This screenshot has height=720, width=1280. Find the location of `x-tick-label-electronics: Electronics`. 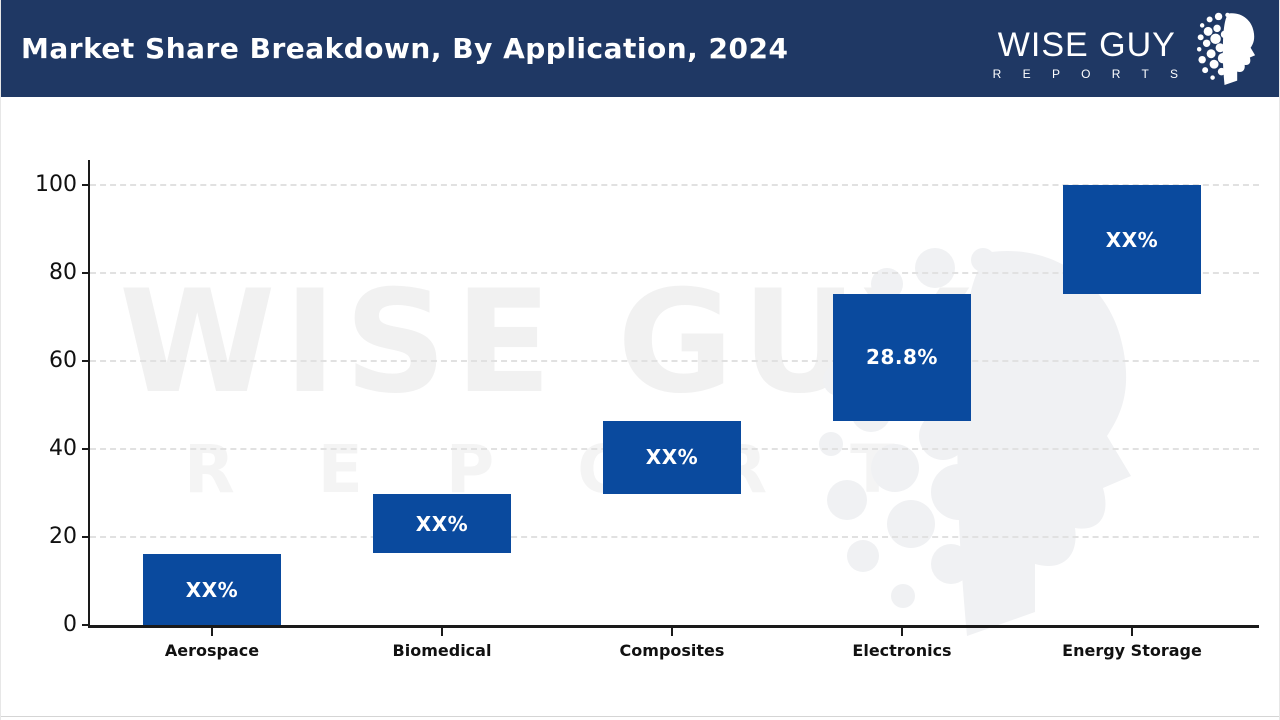

x-tick-label-electronics: Electronics is located at coordinates (902, 650).